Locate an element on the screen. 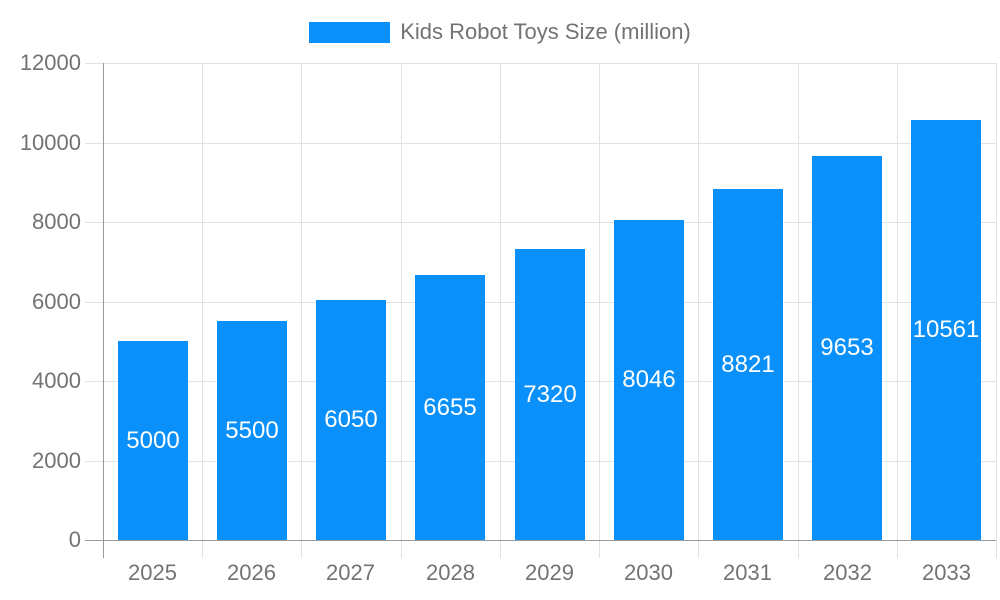  bar: 8046 is located at coordinates (649, 380).